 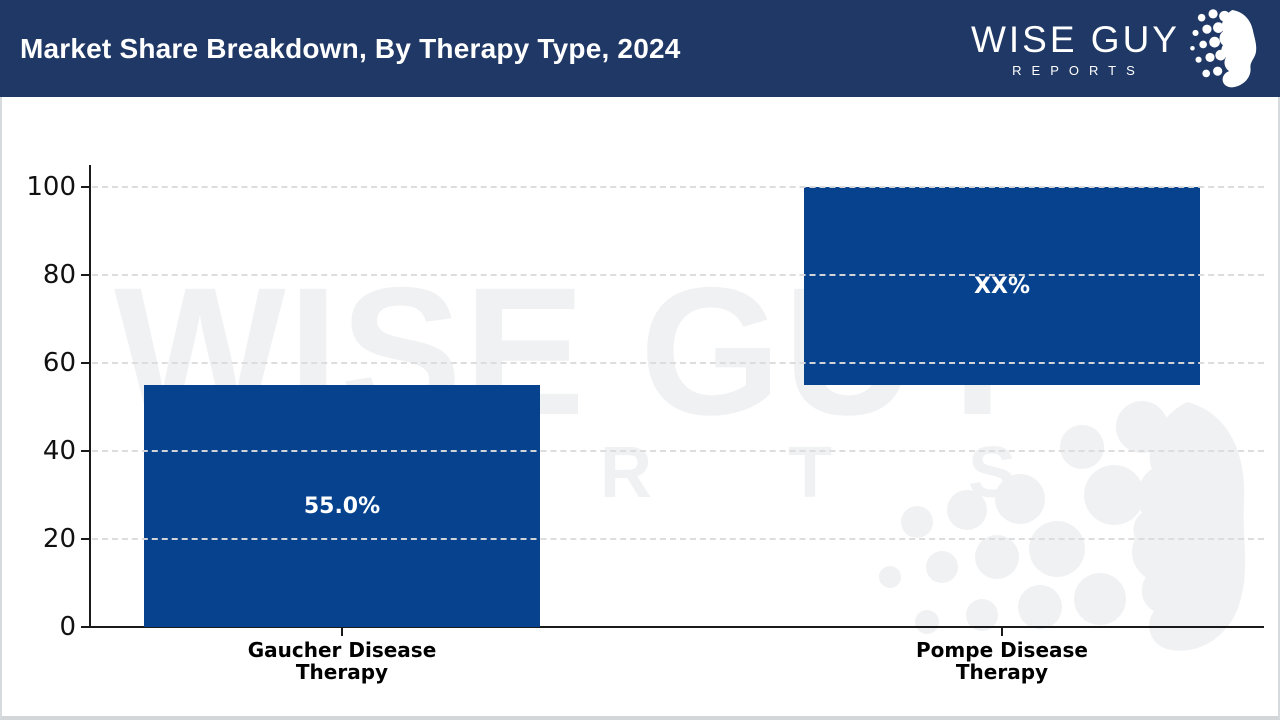 I want to click on y-tick-label: 0, so click(x=67, y=627).